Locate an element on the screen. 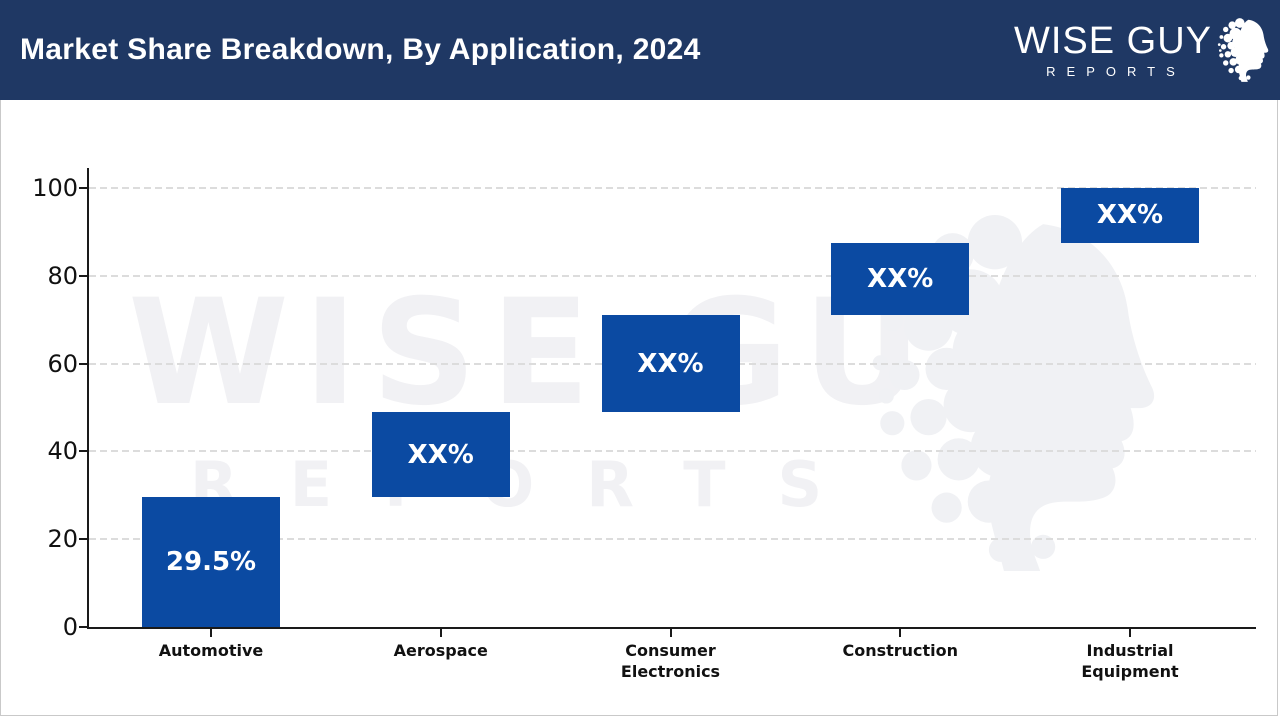  bar-aerospace: XX% is located at coordinates (440, 454).